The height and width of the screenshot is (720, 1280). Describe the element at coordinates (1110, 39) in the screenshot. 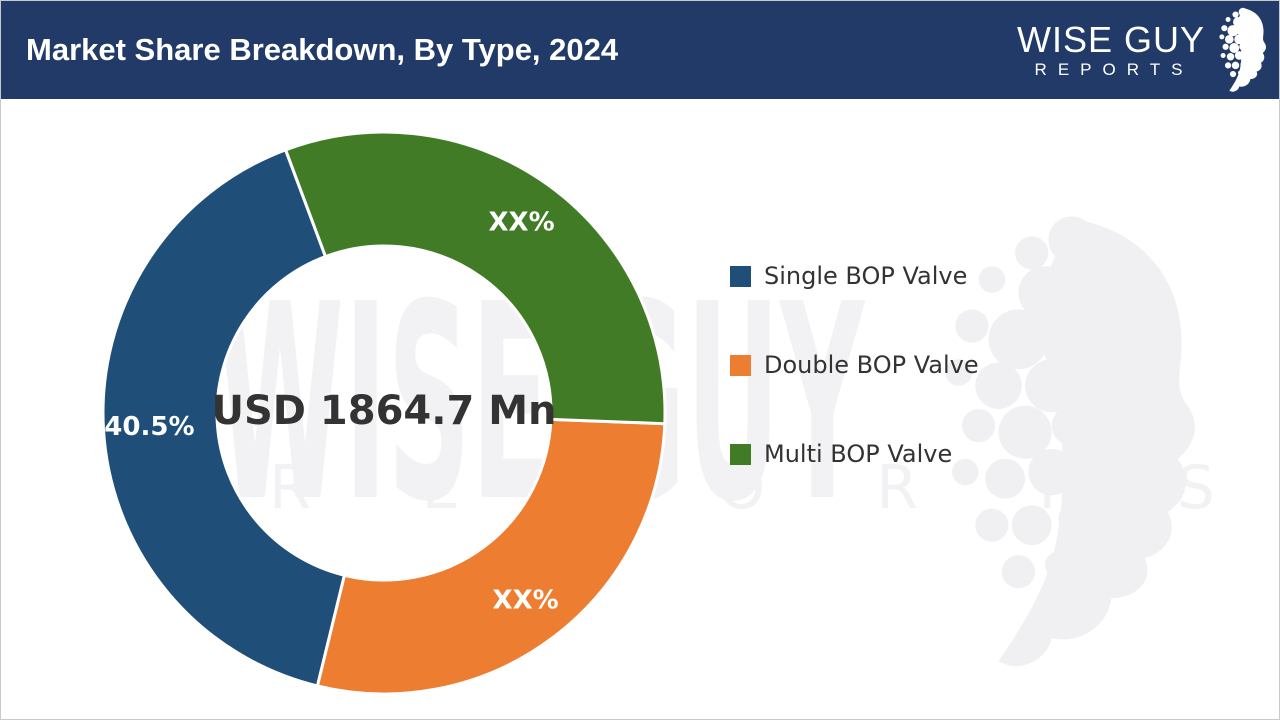

I see `brand-logo-name: WISE GUY` at that location.